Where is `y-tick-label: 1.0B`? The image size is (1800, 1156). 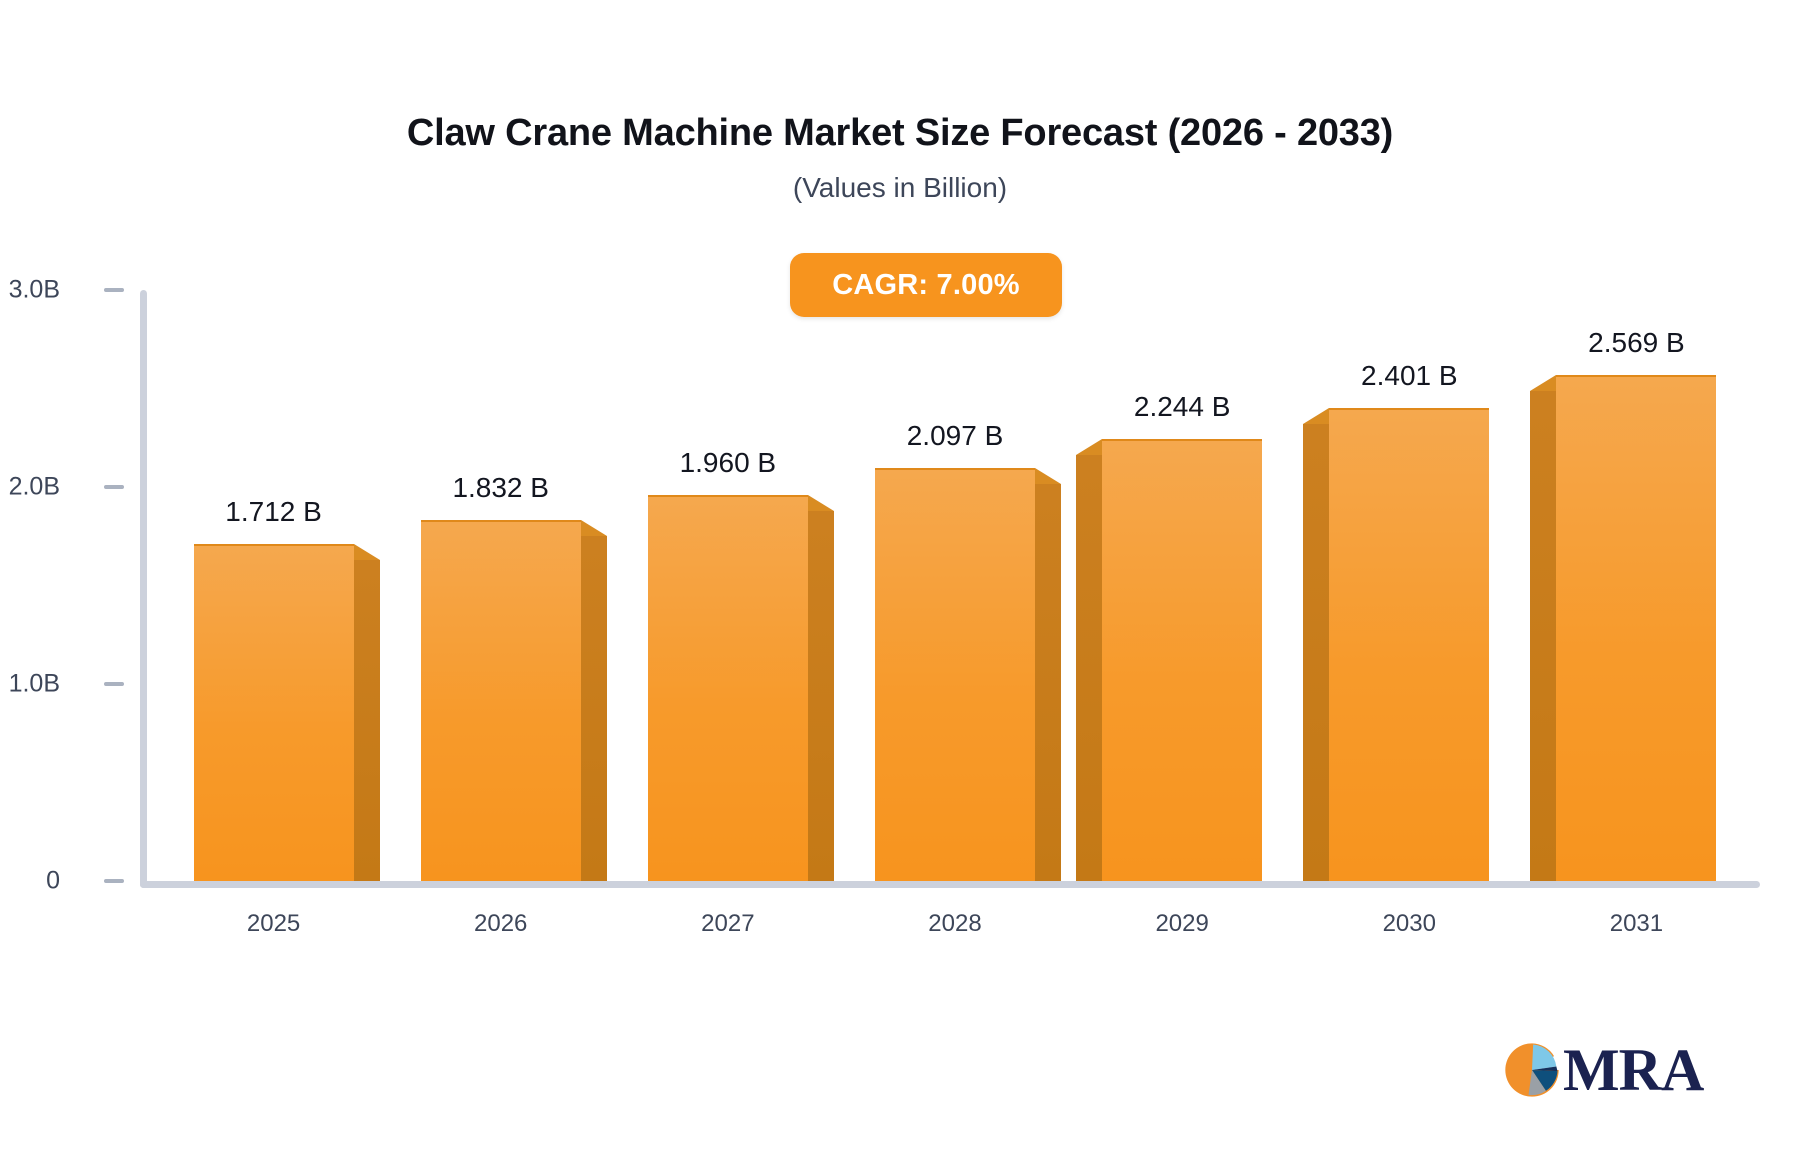
y-tick-label: 1.0B is located at coordinates (34, 683).